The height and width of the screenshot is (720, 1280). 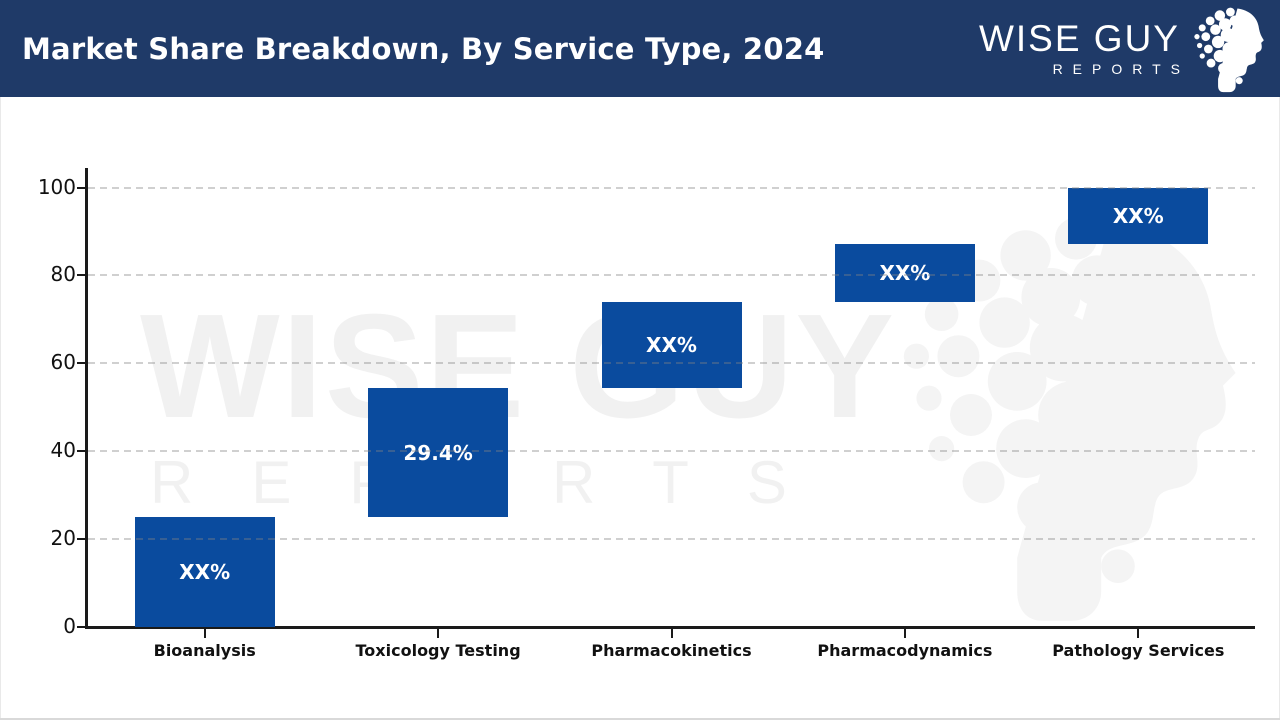 I want to click on x-category-label: Toxicology Testing, so click(x=438, y=650).